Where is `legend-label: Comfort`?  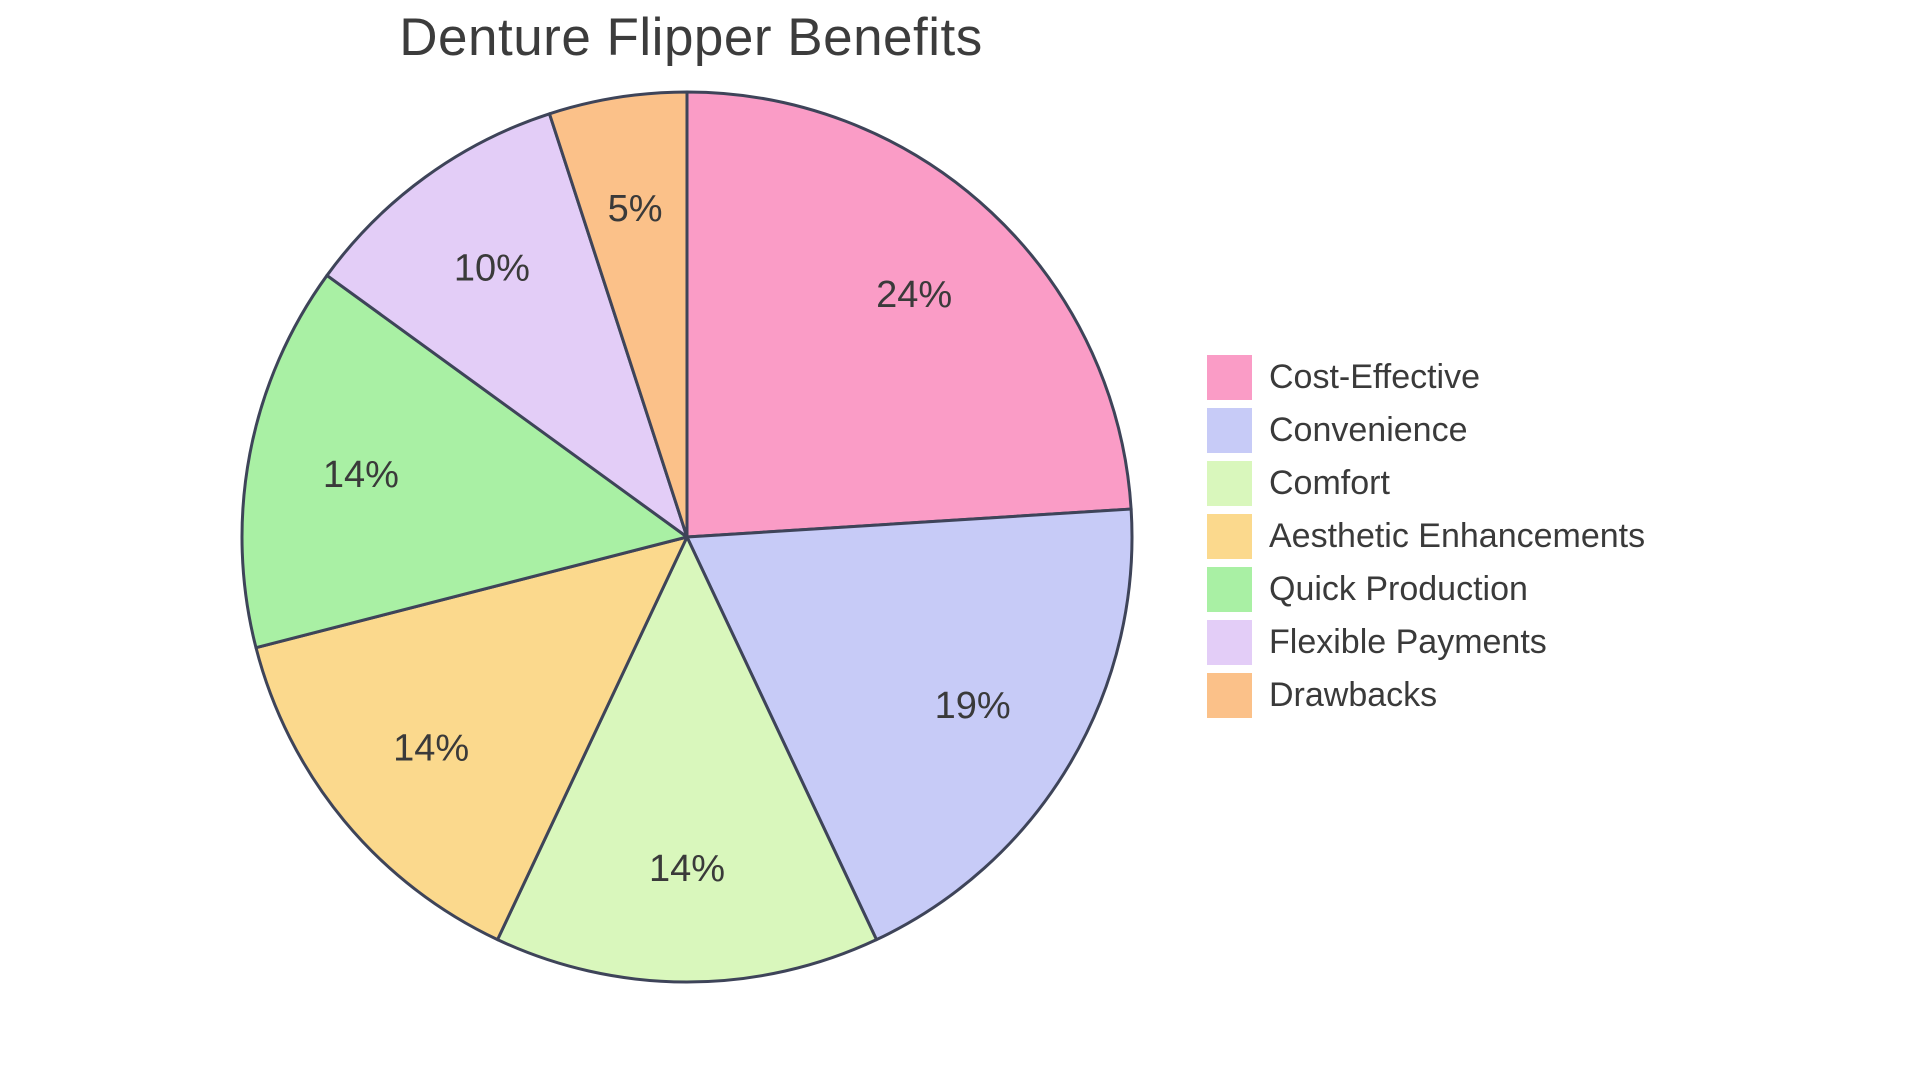 legend-label: Comfort is located at coordinates (1329, 483).